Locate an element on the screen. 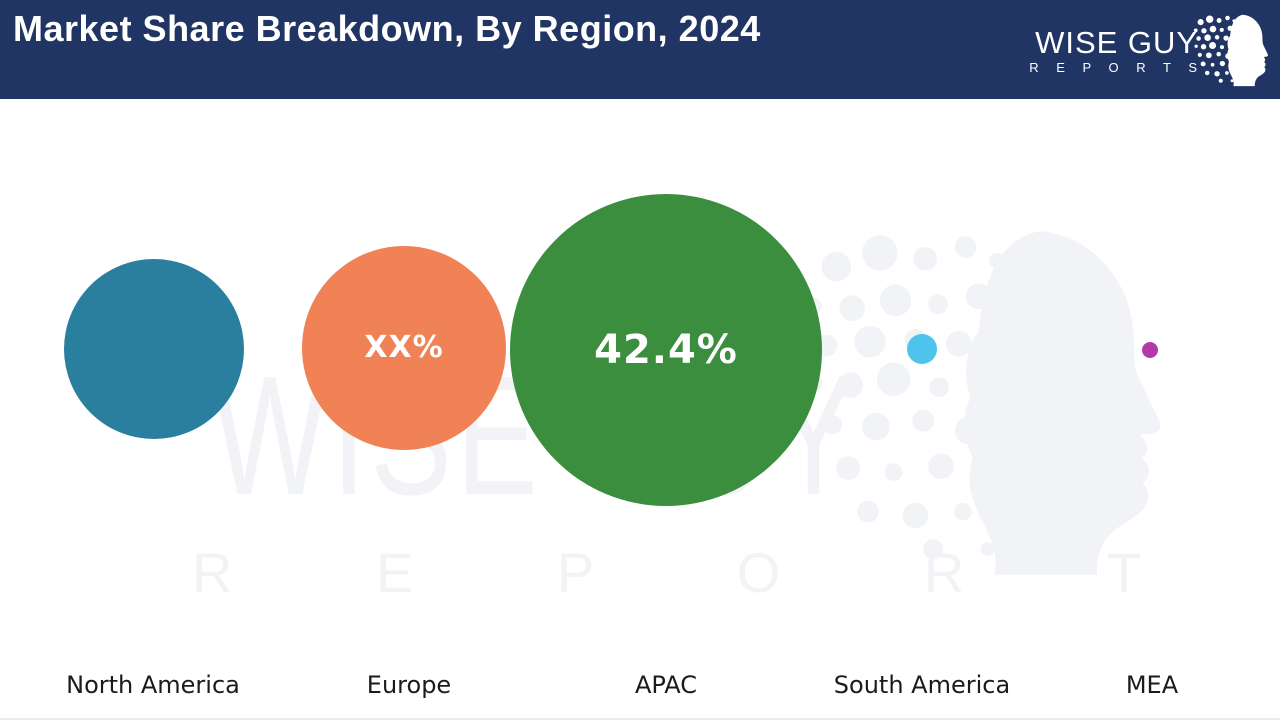  bubble-europe: XX% is located at coordinates (404, 348).